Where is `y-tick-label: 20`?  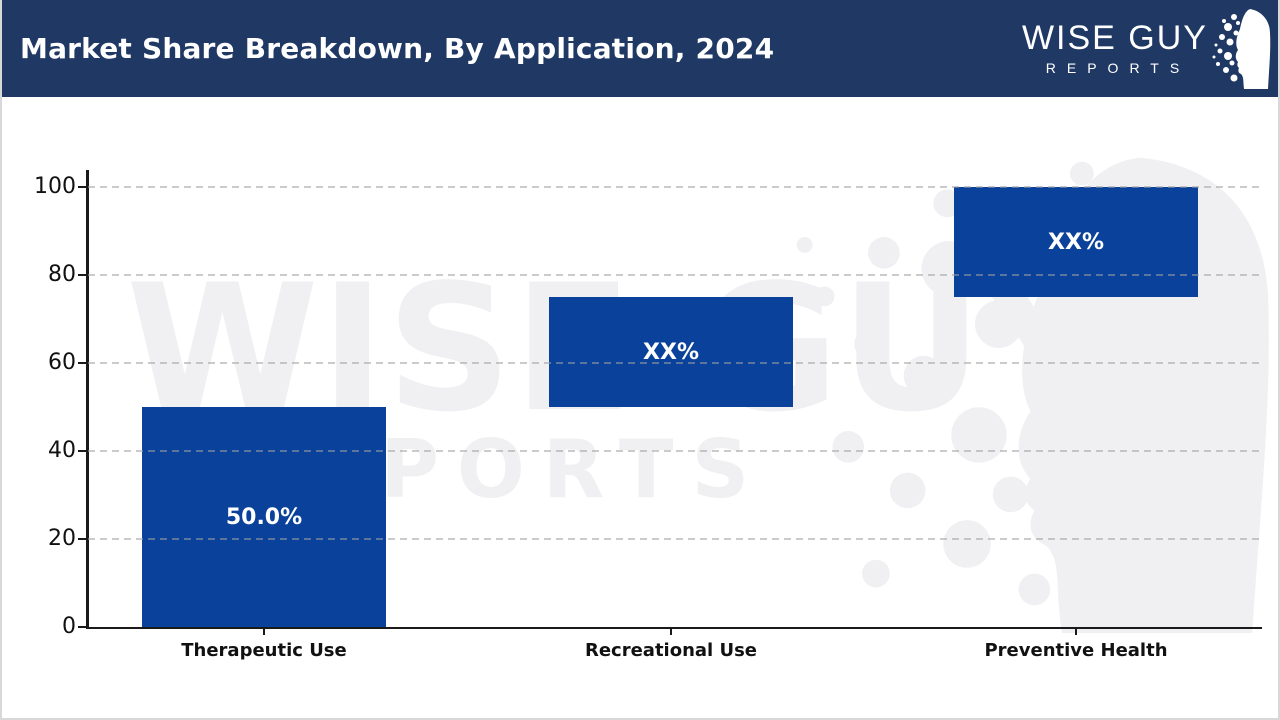 y-tick-label: 20 is located at coordinates (62, 538).